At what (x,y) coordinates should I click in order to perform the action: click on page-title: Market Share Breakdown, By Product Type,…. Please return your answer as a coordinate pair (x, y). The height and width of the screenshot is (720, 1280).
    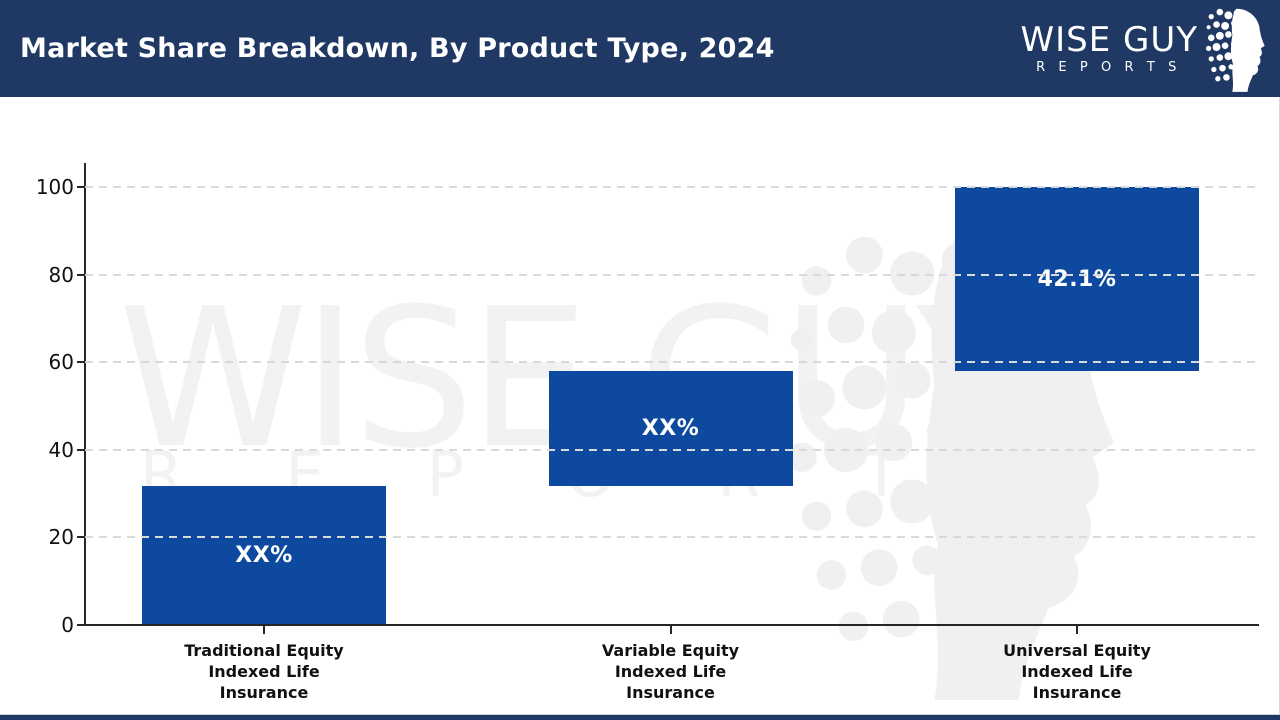
    Looking at the image, I should click on (397, 48).